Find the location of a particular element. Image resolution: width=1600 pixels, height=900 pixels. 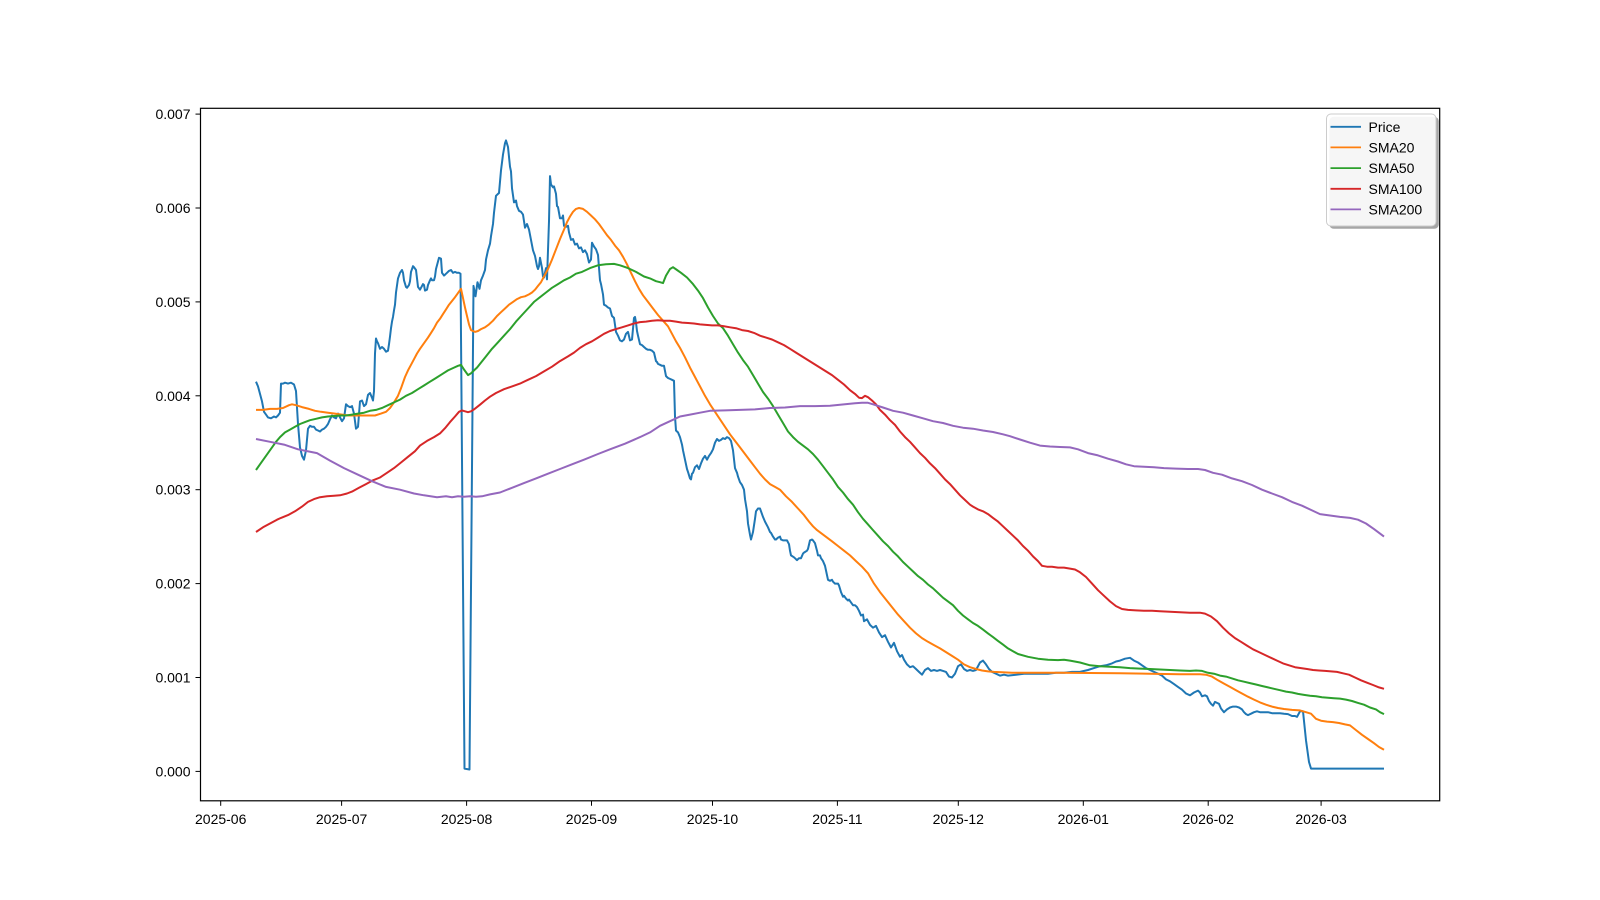

svg-text: 2025-12 is located at coordinates (959, 819).